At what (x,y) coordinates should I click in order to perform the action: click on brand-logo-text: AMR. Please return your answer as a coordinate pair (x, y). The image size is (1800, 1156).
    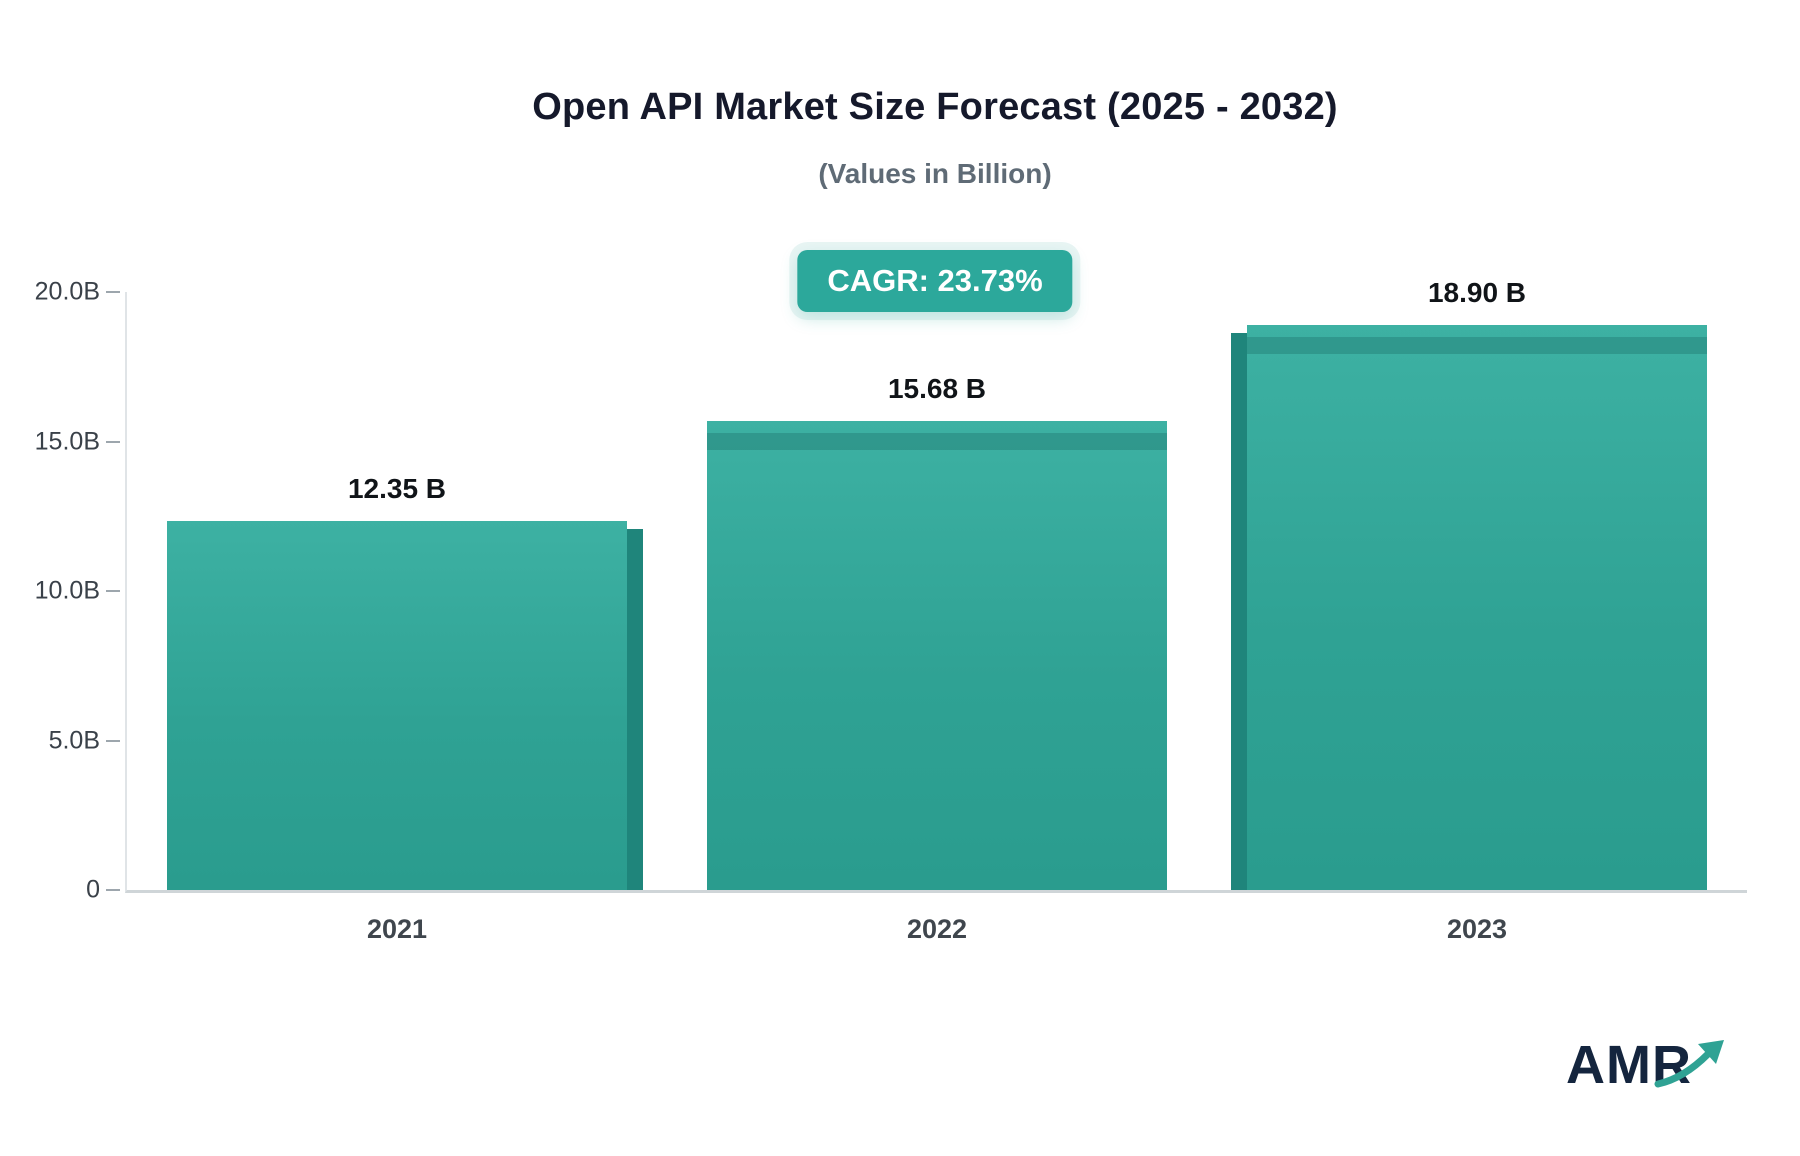
    Looking at the image, I should click on (1629, 1065).